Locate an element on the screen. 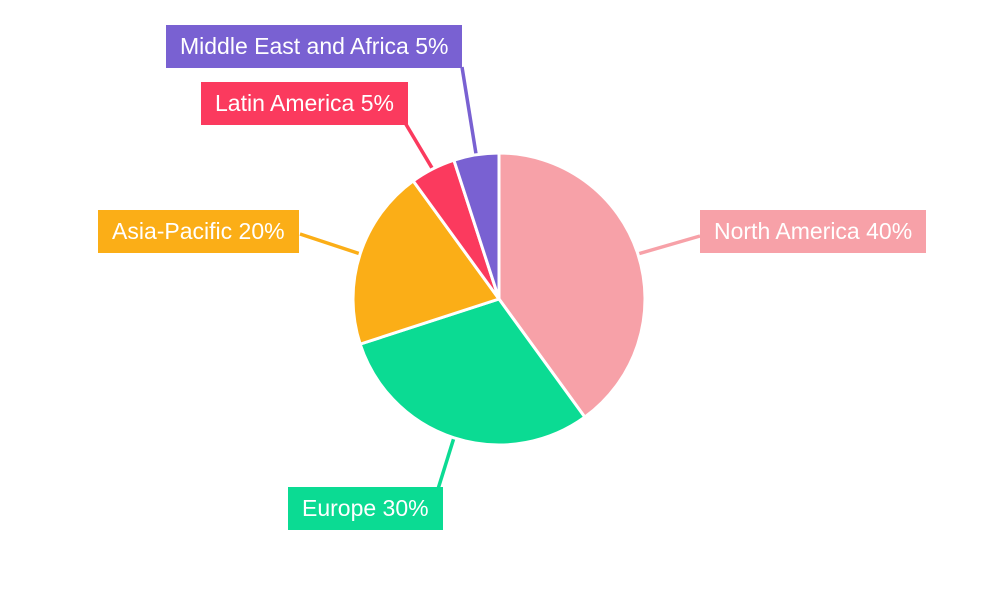 The width and height of the screenshot is (1000, 600). callout-asia-pacific: Asia-Pacific 20% is located at coordinates (198, 231).